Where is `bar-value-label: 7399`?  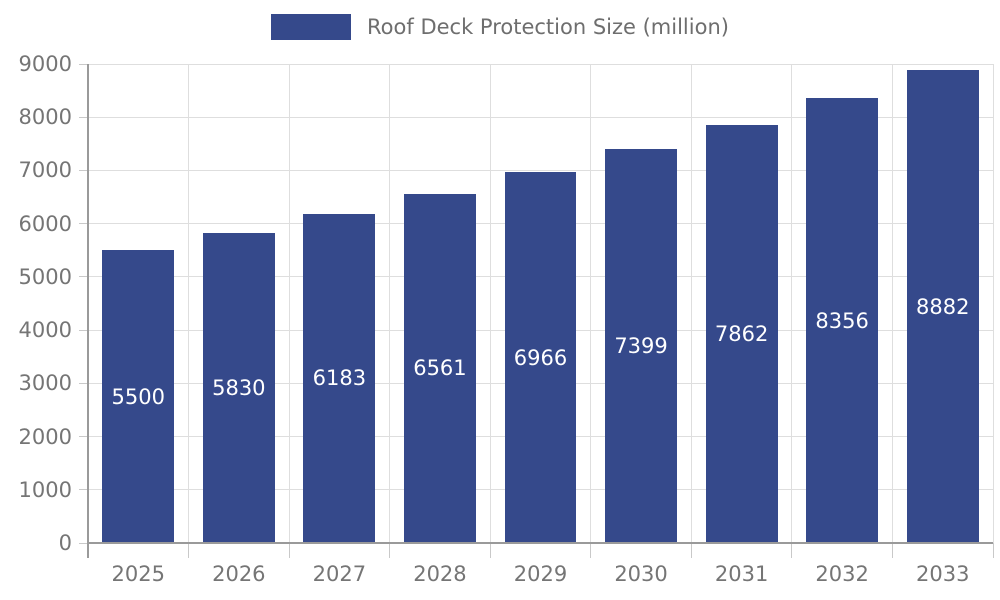
bar-value-label: 7399 is located at coordinates (641, 346).